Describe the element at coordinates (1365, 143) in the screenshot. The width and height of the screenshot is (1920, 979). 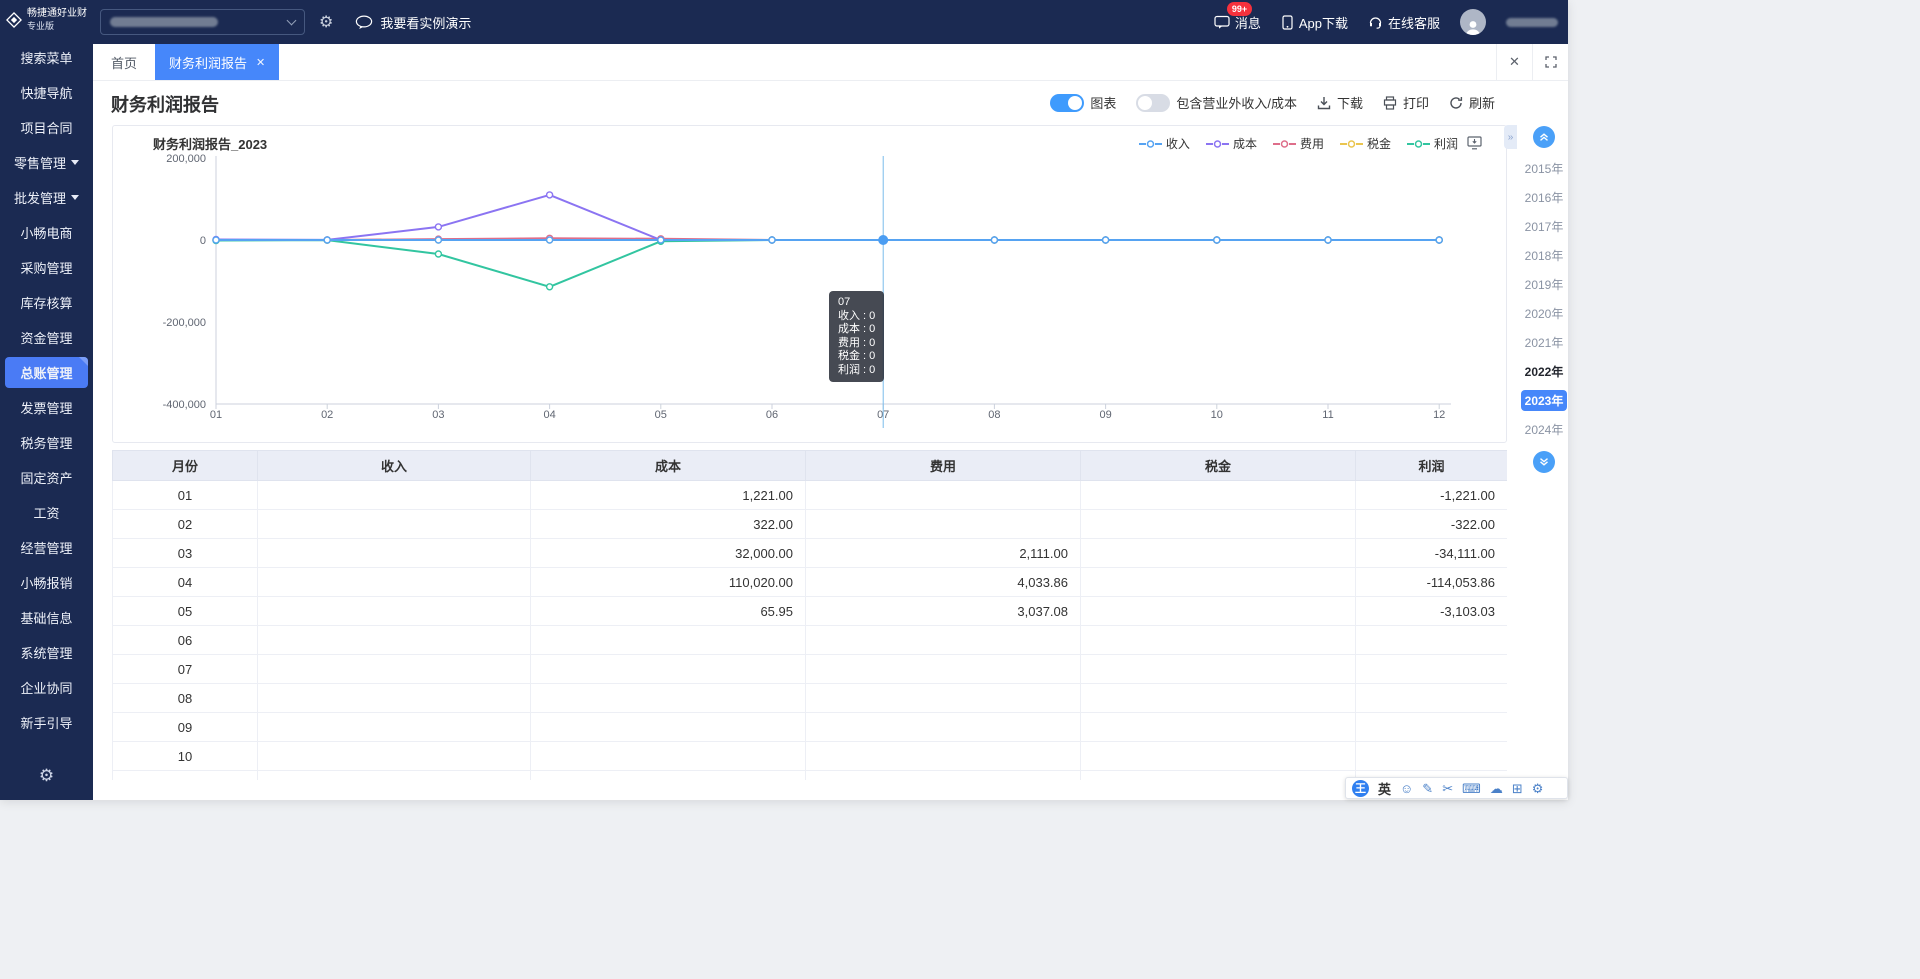
I see `legend-item: 税金` at that location.